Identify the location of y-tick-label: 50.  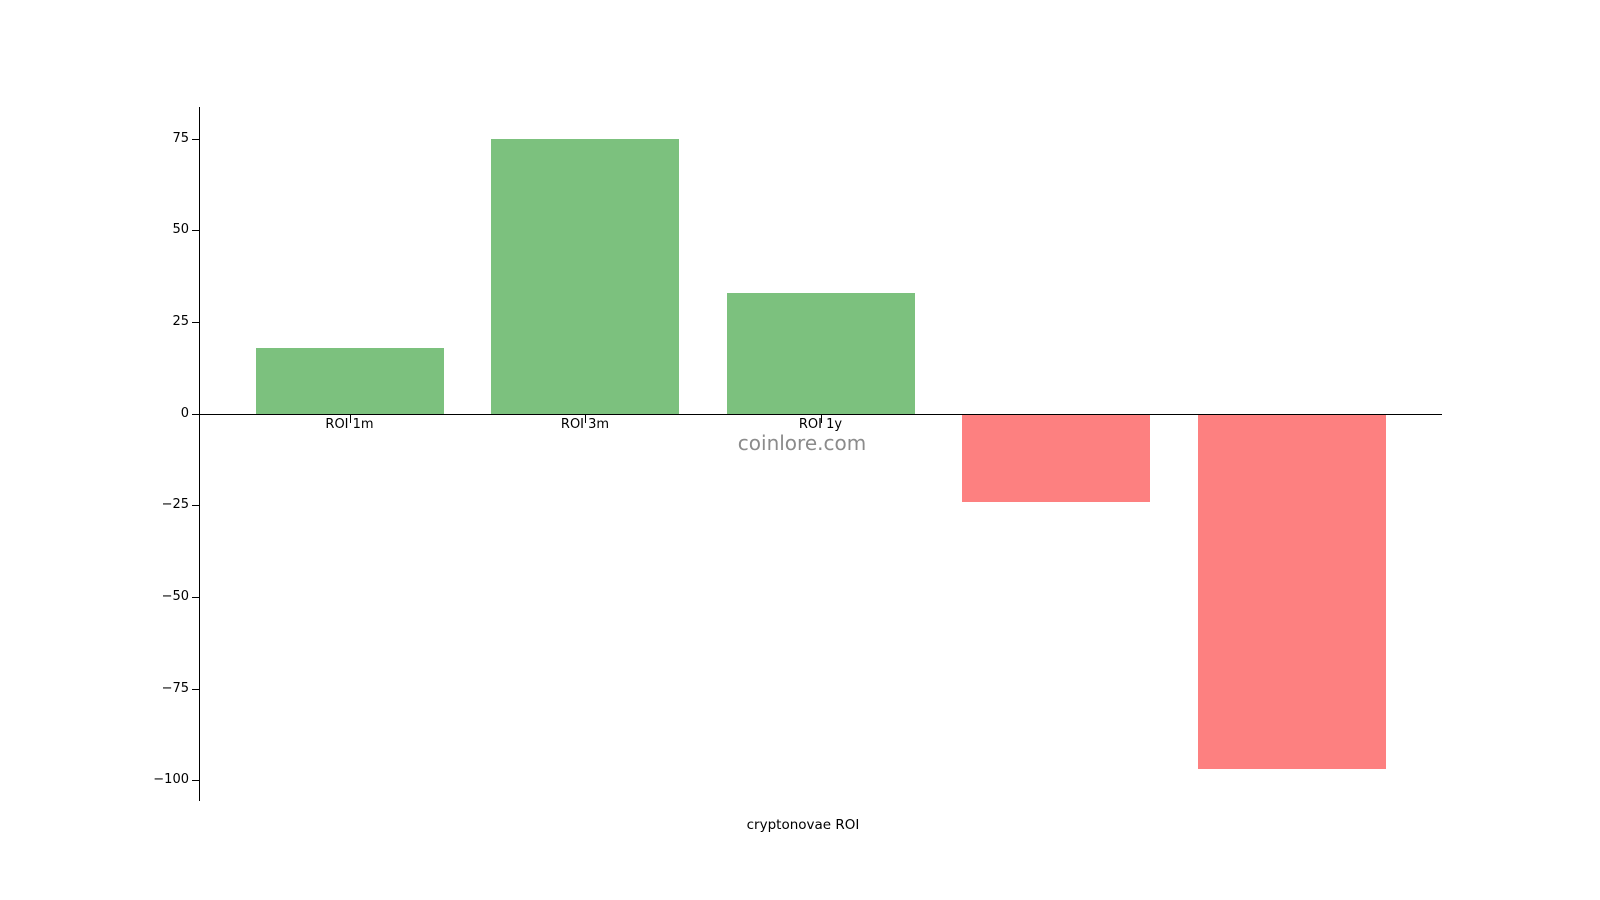
(180, 229).